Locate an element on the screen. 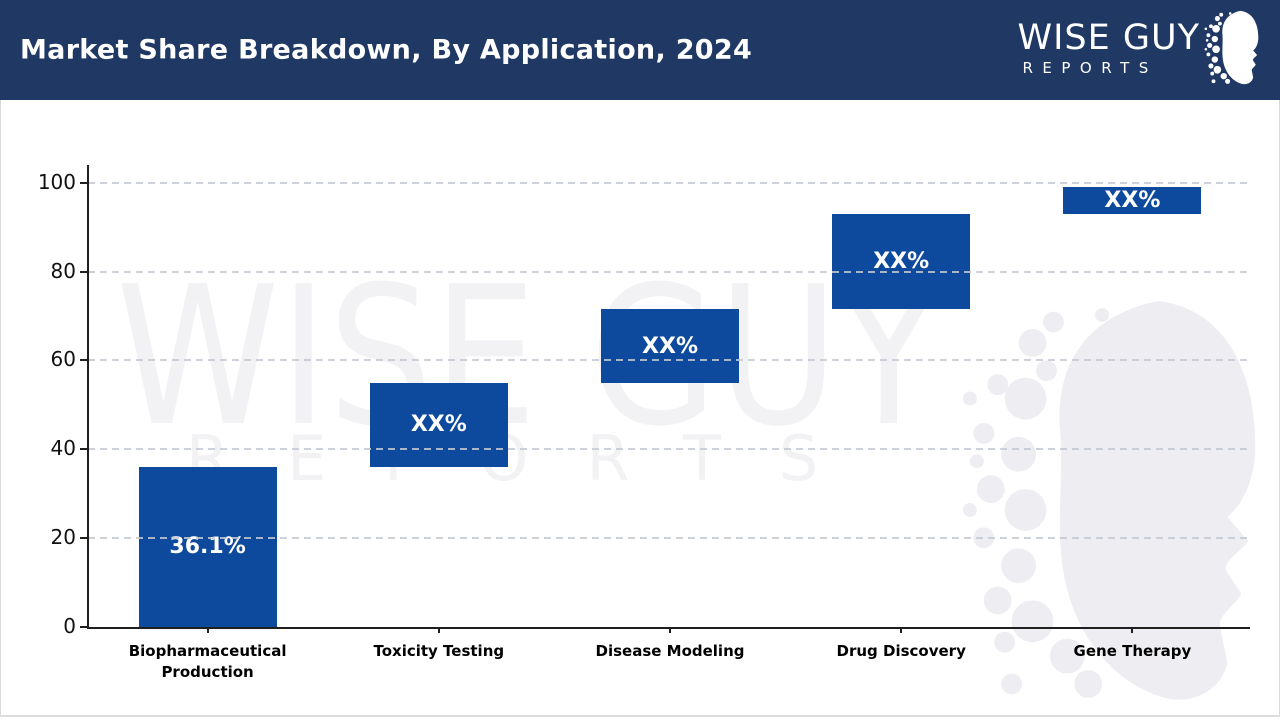 This screenshot has width=1280, height=720. x-category-drug-discovery: Drug Discovery is located at coordinates (901, 651).